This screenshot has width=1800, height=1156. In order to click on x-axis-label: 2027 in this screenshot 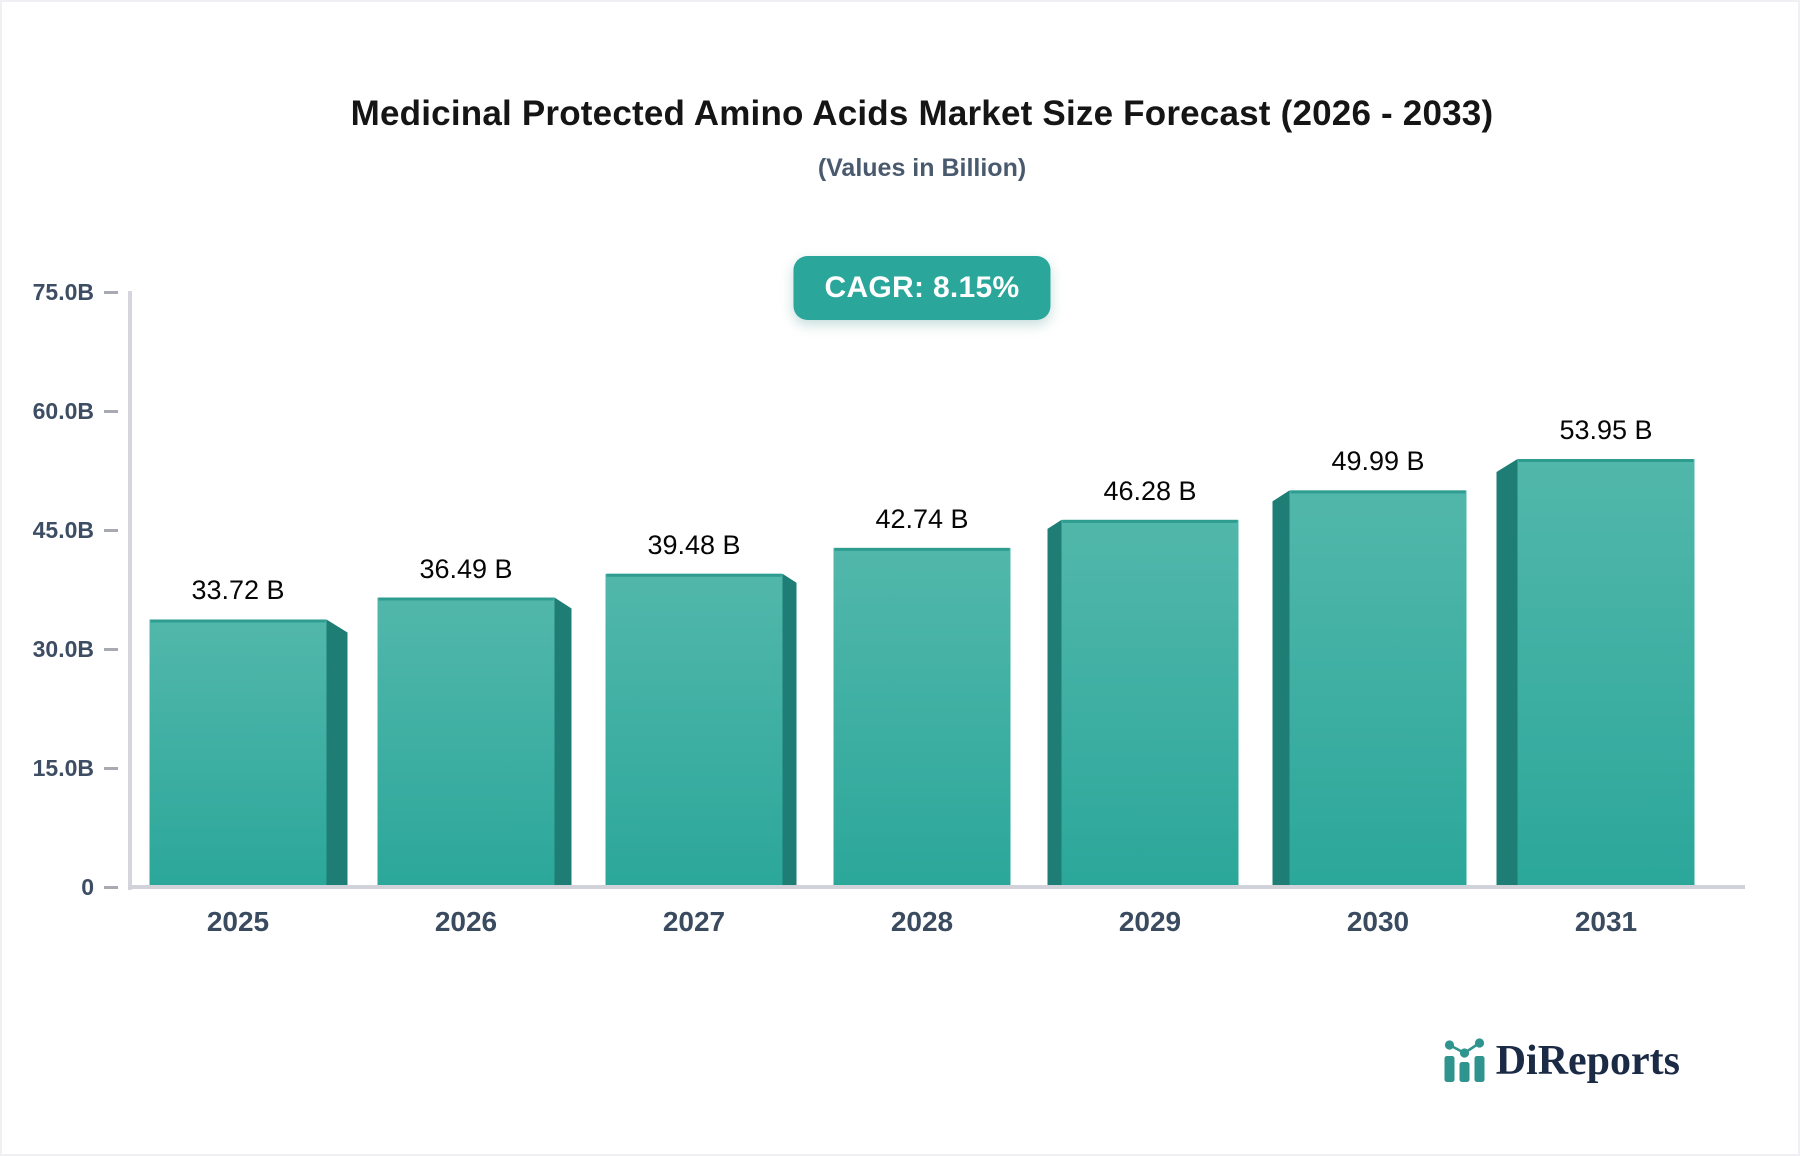, I will do `click(694, 921)`.